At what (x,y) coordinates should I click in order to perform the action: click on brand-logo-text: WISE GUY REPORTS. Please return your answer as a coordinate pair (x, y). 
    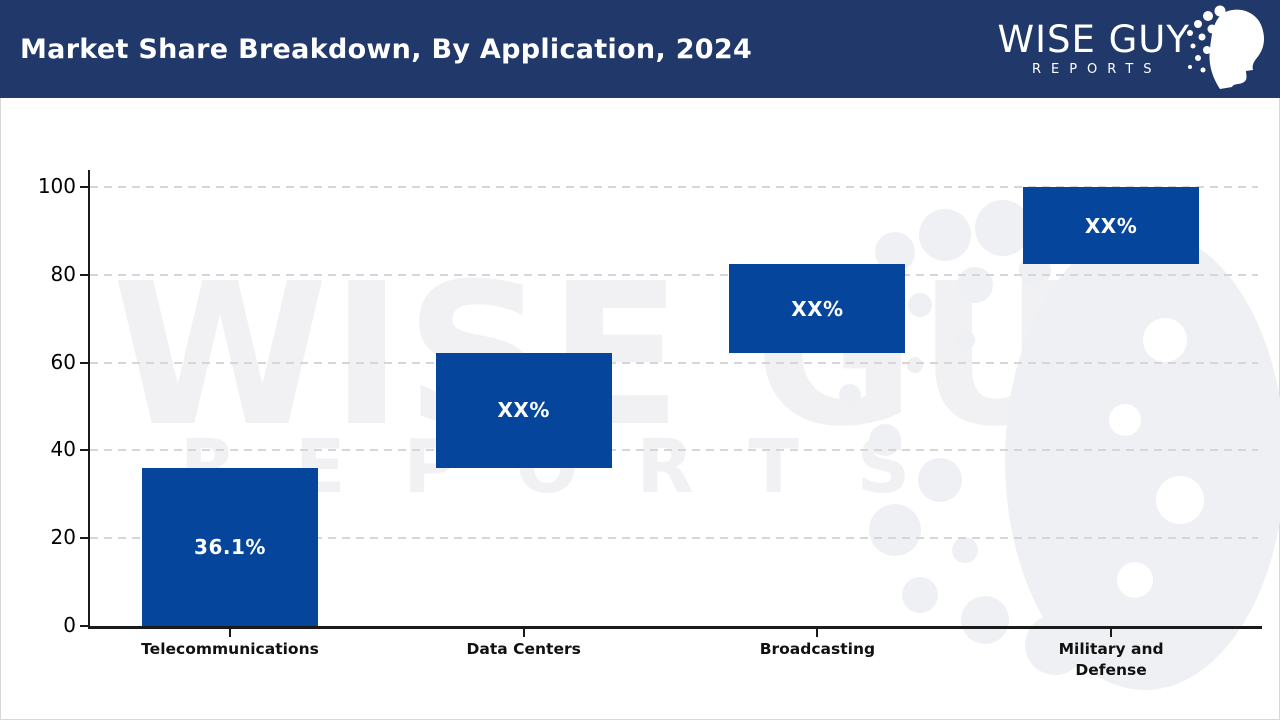
    Looking at the image, I should click on (1094, 49).